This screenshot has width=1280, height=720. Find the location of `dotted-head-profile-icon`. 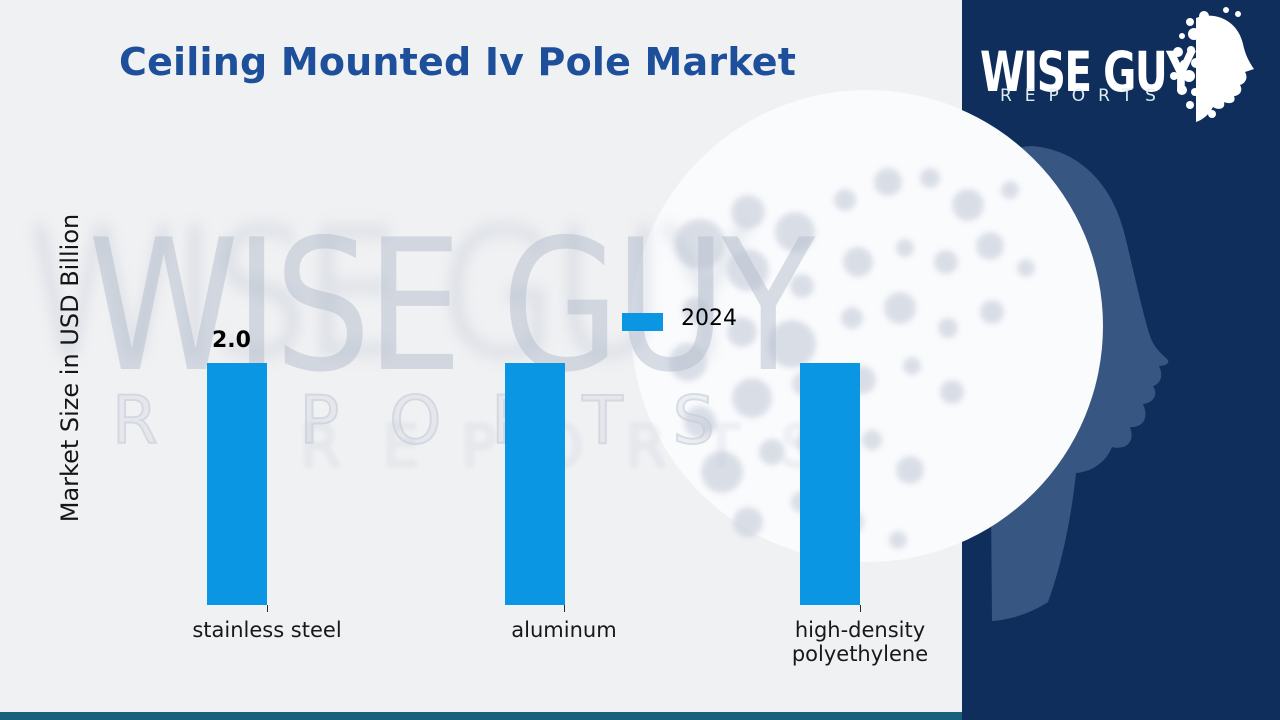

dotted-head-profile-icon is located at coordinates (1212, 64).